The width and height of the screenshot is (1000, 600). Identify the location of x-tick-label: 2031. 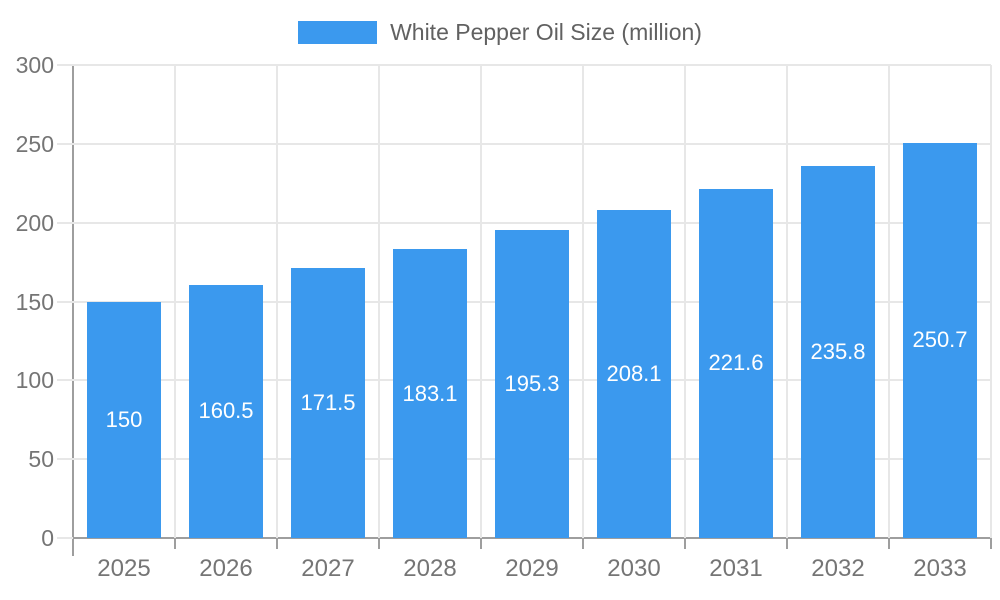
(736, 568).